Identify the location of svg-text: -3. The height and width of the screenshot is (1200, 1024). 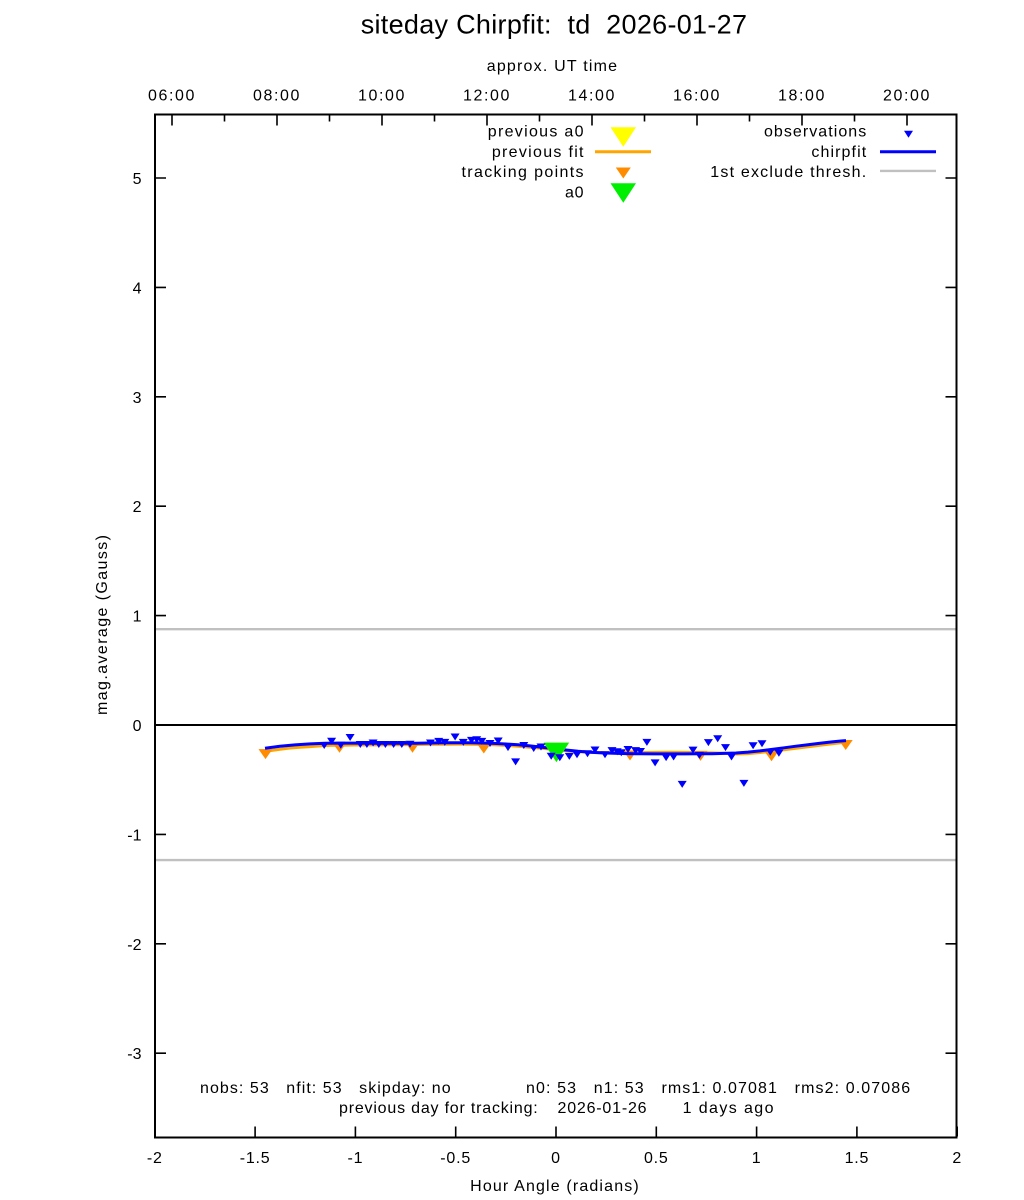
(134, 1054).